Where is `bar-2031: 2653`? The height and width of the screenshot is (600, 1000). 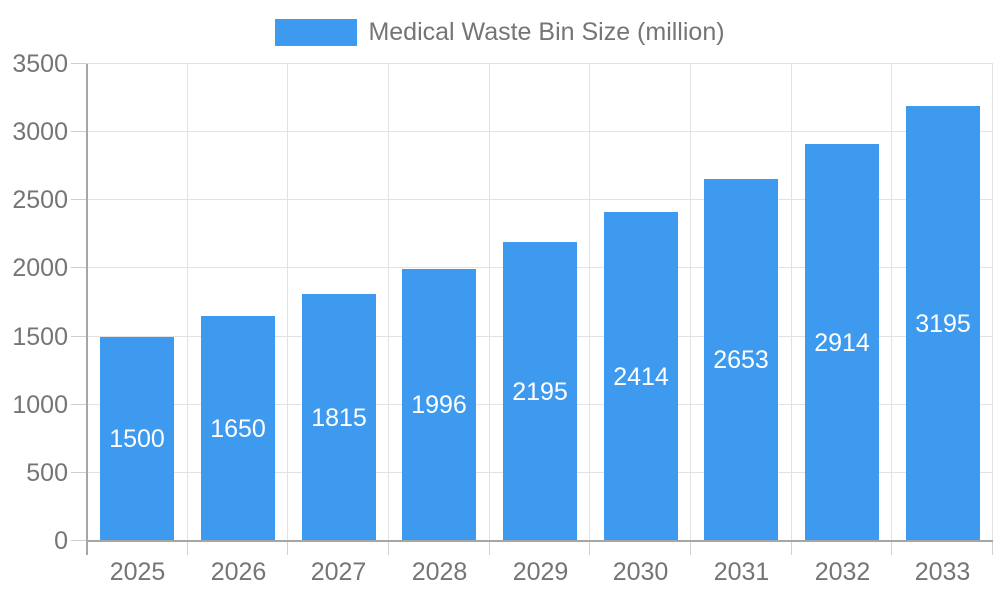 bar-2031: 2653 is located at coordinates (741, 360).